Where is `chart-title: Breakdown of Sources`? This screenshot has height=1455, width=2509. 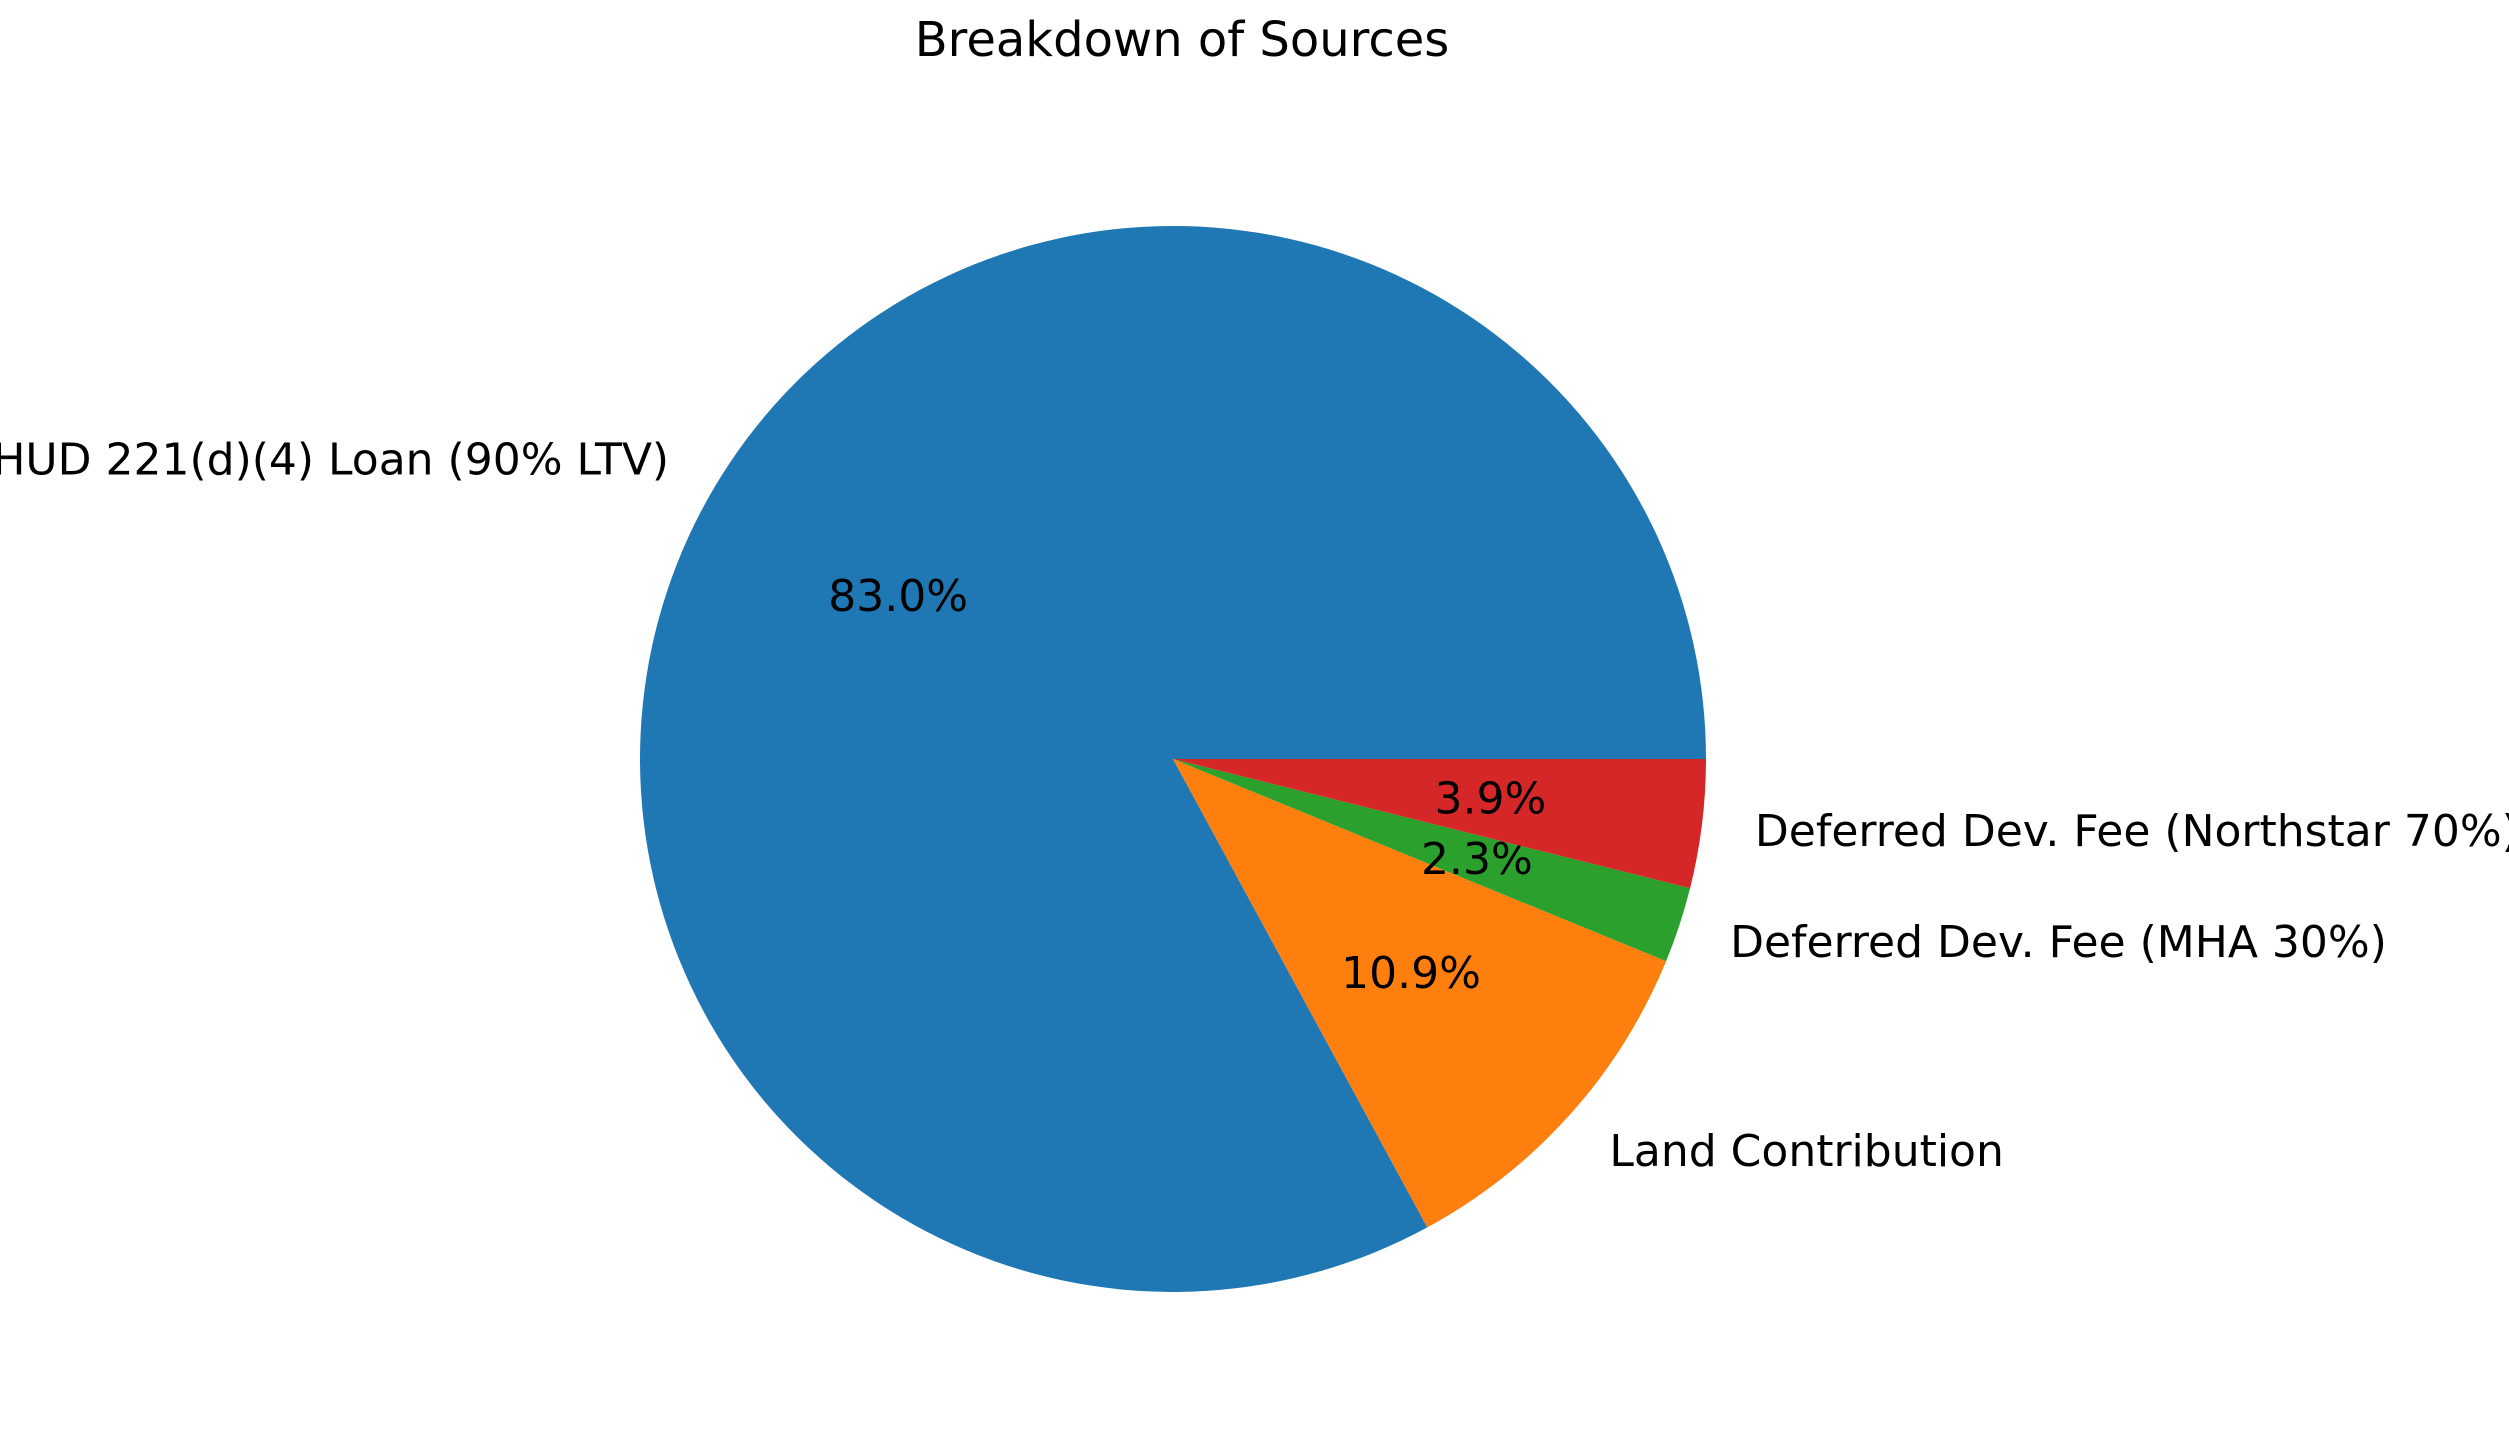 chart-title: Breakdown of Sources is located at coordinates (1182, 40).